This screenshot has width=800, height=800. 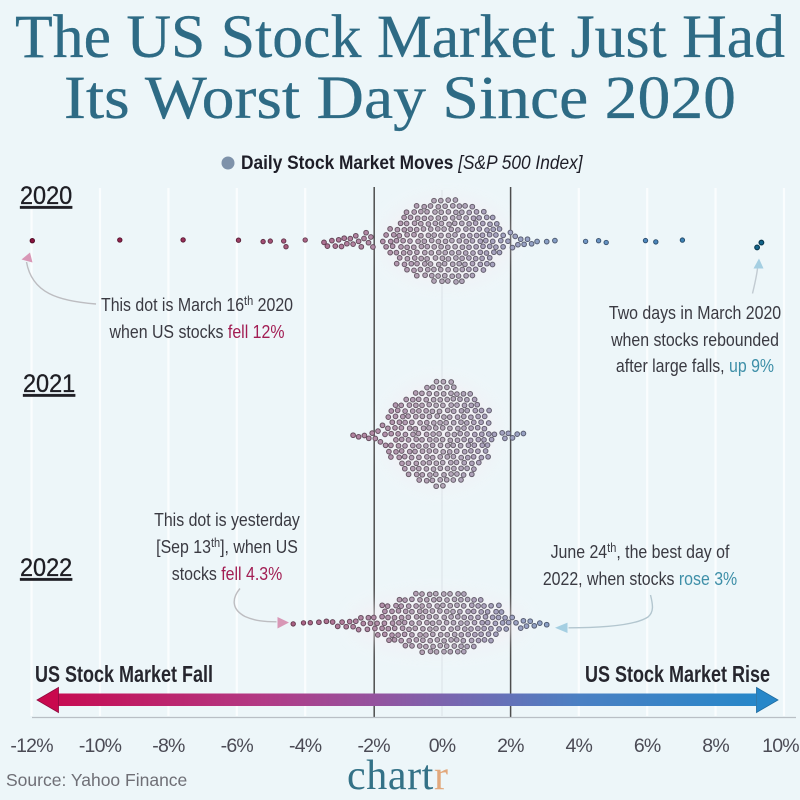 I want to click on svg-text: 0%, so click(x=442, y=746).